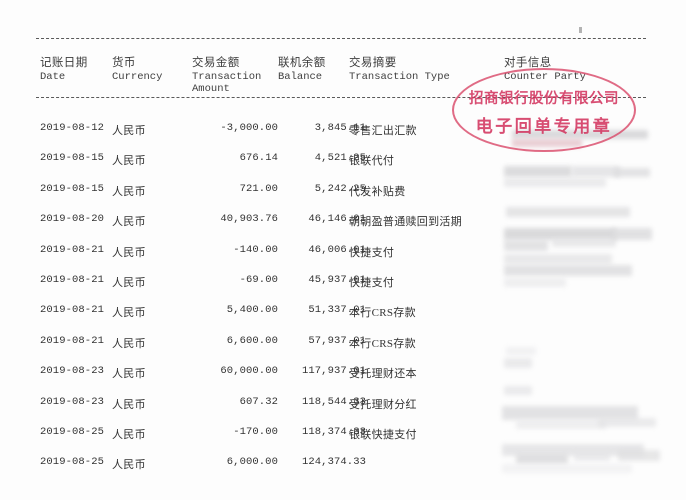 Image resolution: width=686 pixels, height=500 pixels. Describe the element at coordinates (211, 89) in the screenshot. I see `column-header-amount-en2: Amount` at that location.